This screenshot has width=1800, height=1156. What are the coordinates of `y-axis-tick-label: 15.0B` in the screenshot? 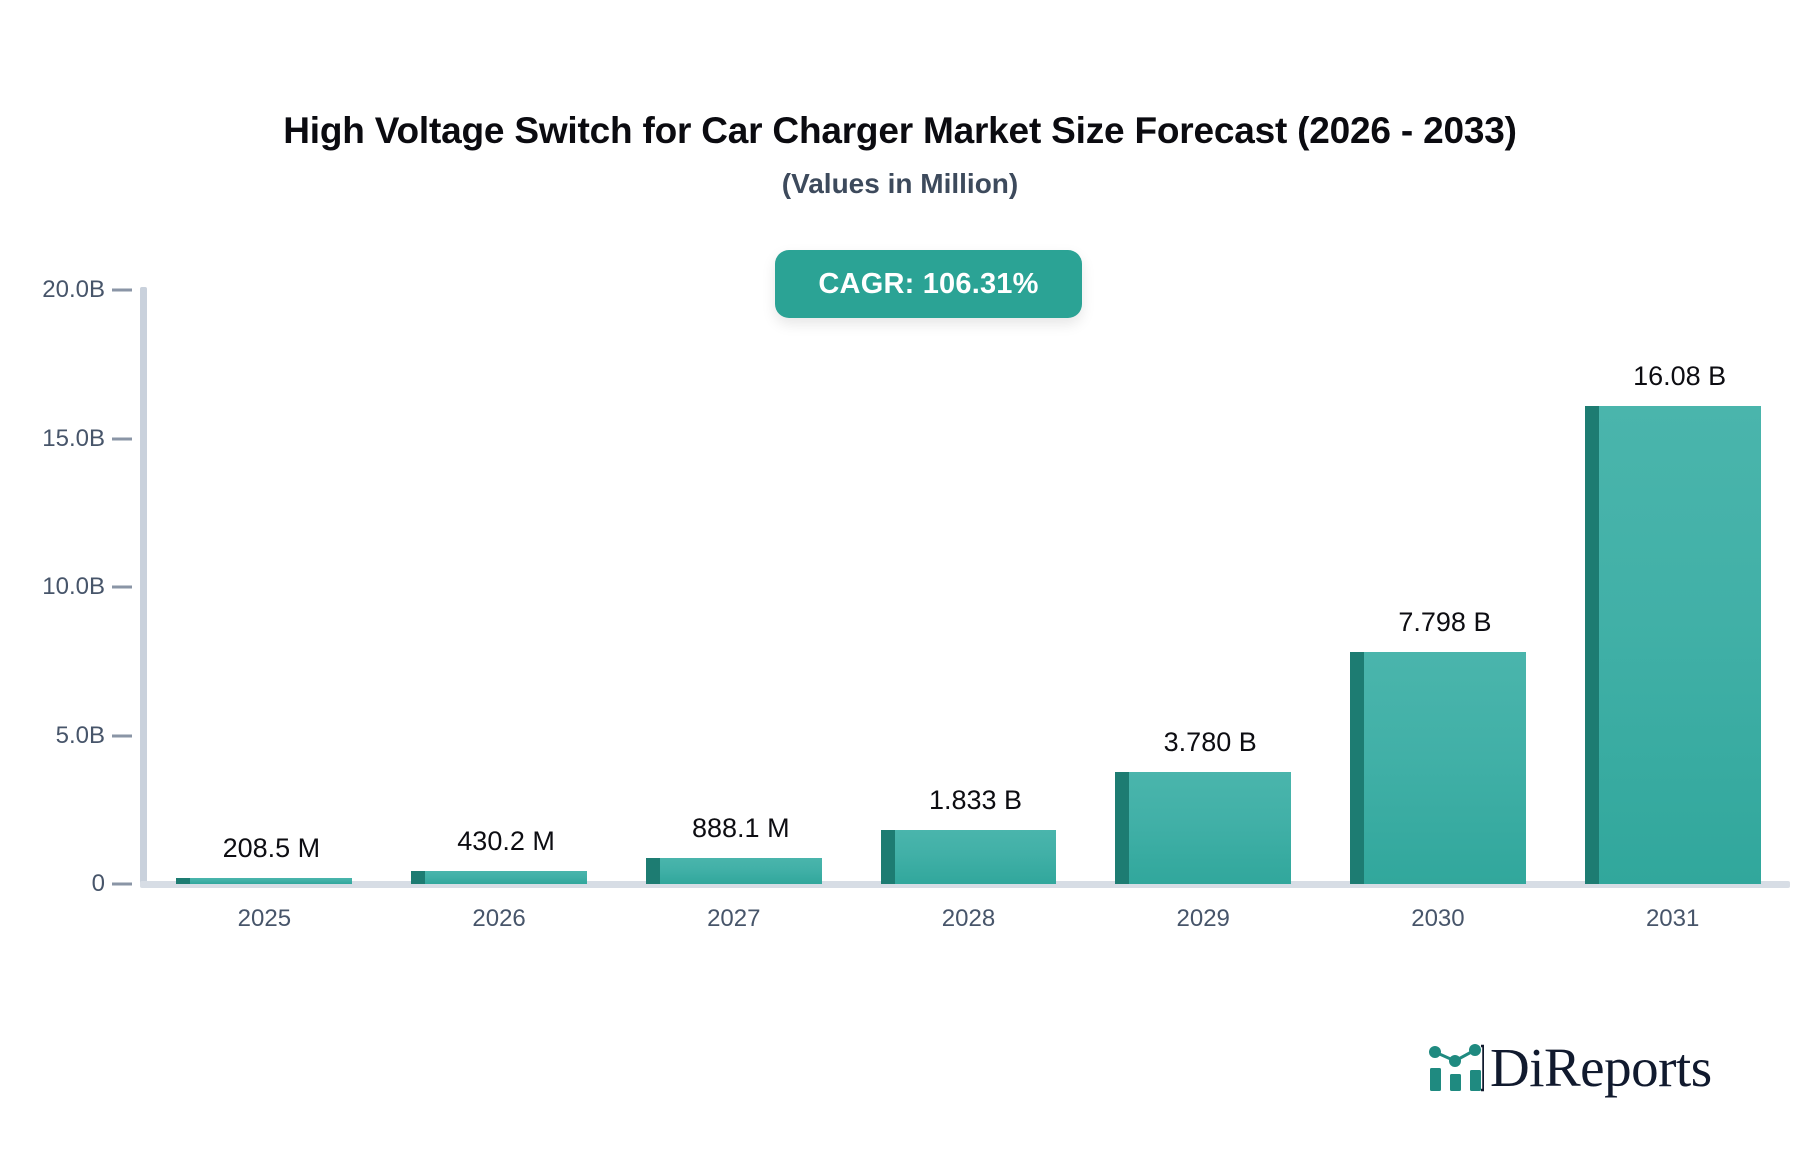 It's located at (73, 438).